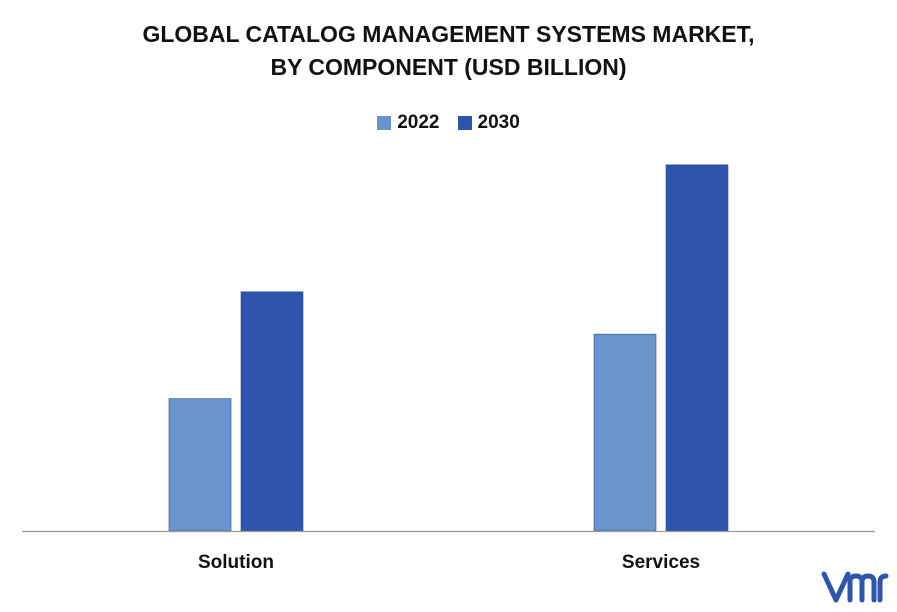  I want to click on legend-item-2022: 2022, so click(408, 123).